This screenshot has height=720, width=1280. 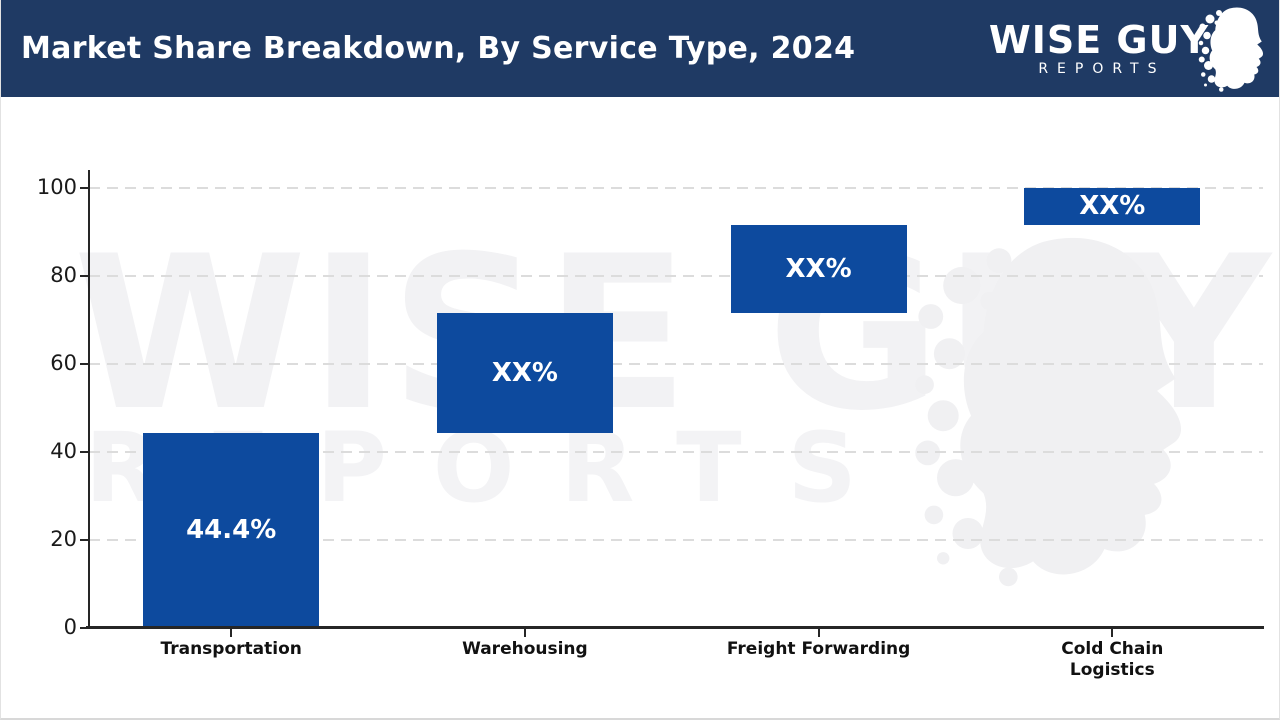 I want to click on bar-freight-forwarding: XX%, so click(x=818, y=268).